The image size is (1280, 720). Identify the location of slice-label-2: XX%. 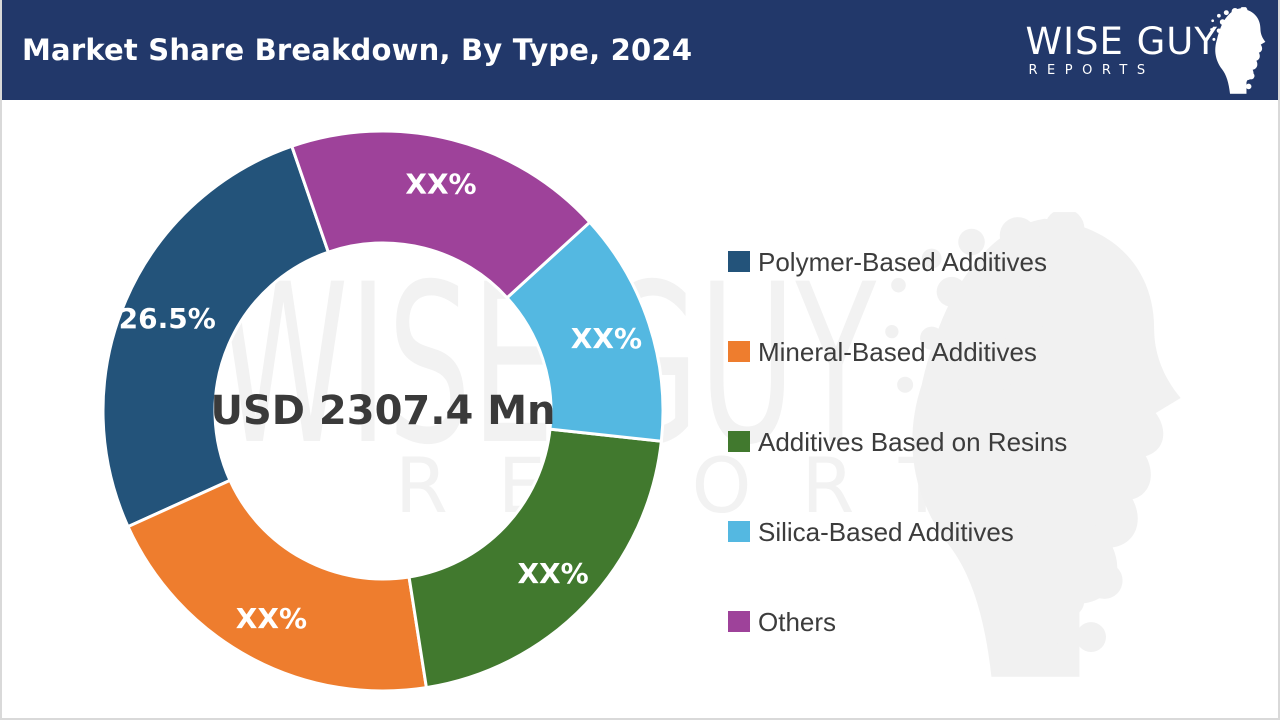
(271, 618).